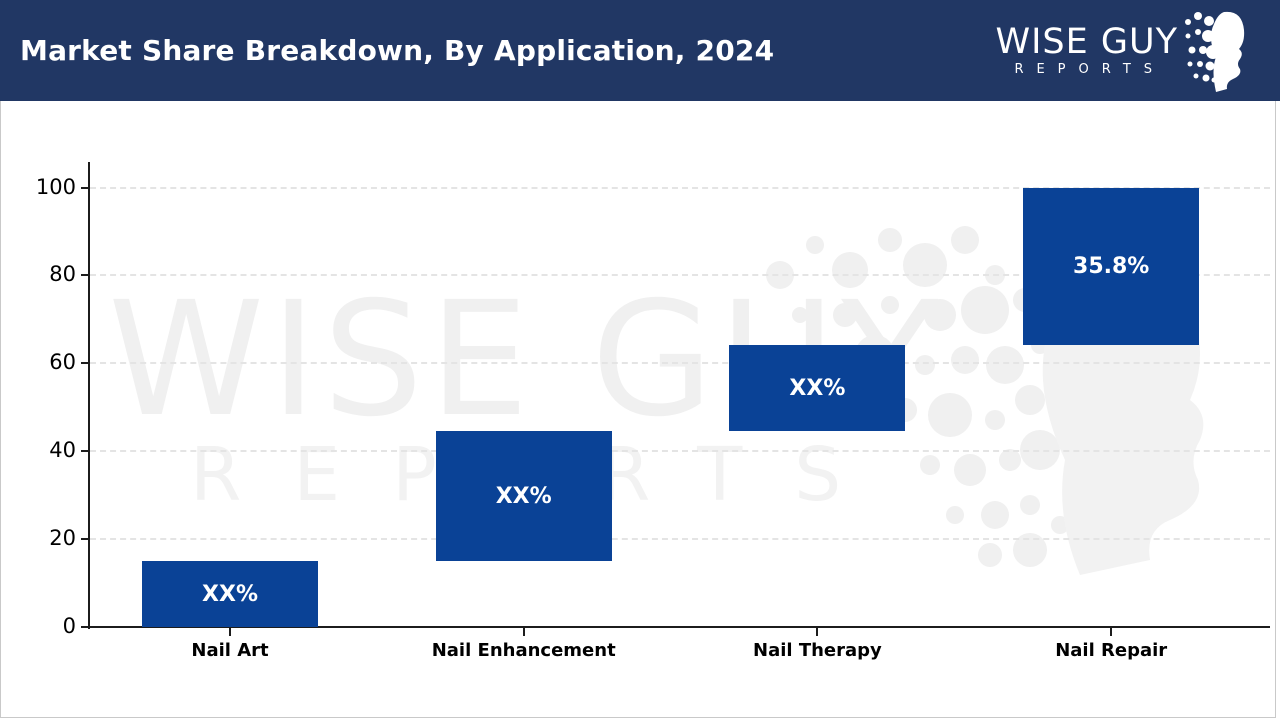 This screenshot has height=720, width=1280. Describe the element at coordinates (523, 650) in the screenshot. I see `category-label-nail-enhancement: Nail Enhancement` at that location.